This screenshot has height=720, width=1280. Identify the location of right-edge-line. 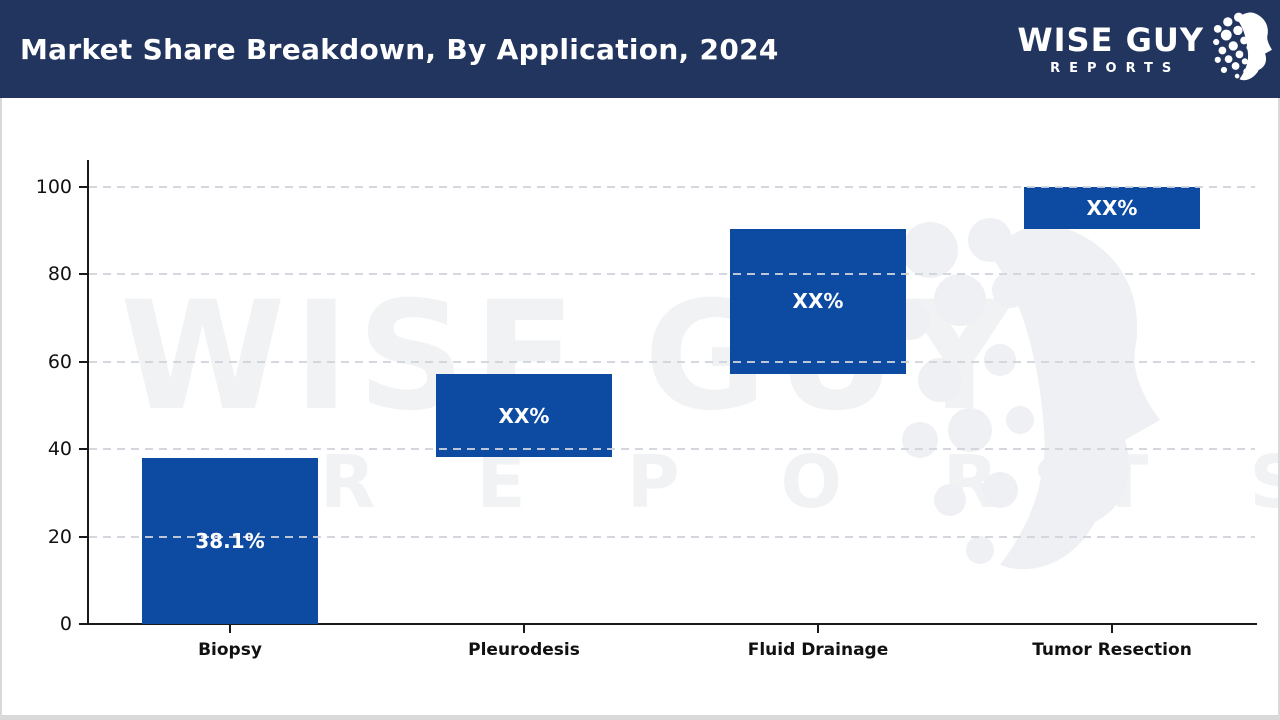
(1279, 409).